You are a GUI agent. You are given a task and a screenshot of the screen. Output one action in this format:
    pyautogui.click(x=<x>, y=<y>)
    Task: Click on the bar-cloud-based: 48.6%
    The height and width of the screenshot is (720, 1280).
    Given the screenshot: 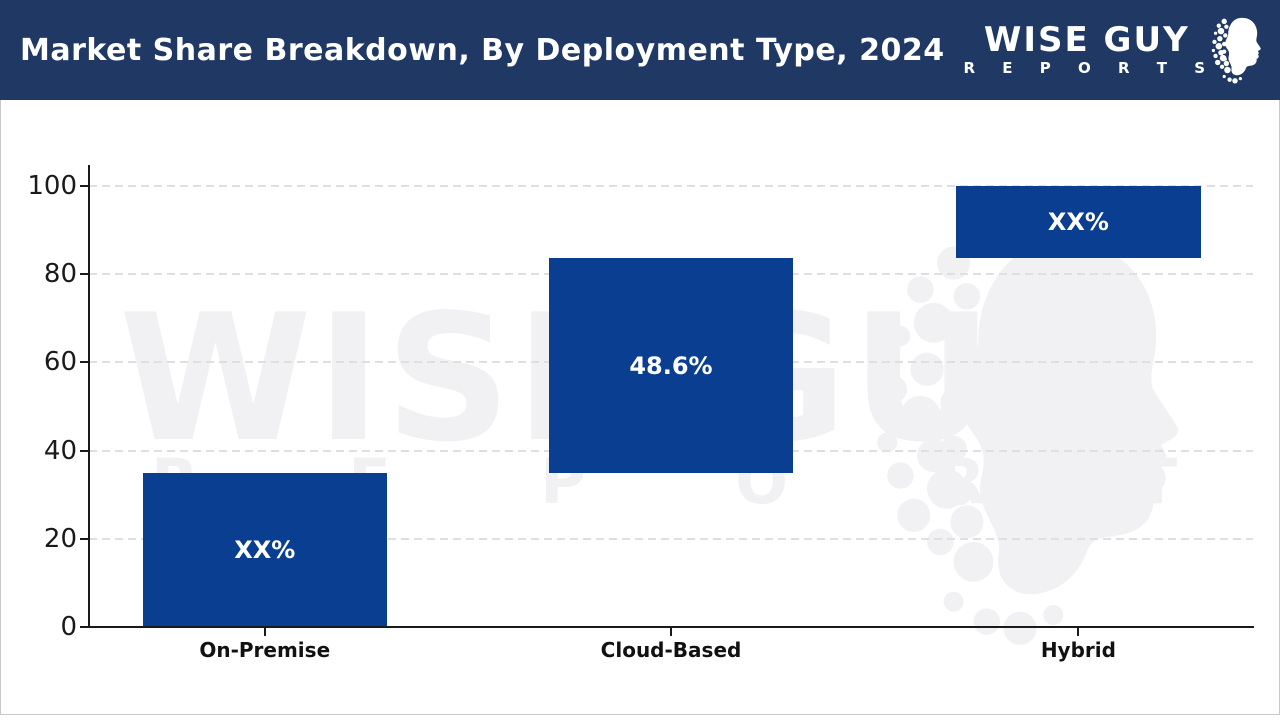 What is the action you would take?
    pyautogui.click(x=671, y=365)
    